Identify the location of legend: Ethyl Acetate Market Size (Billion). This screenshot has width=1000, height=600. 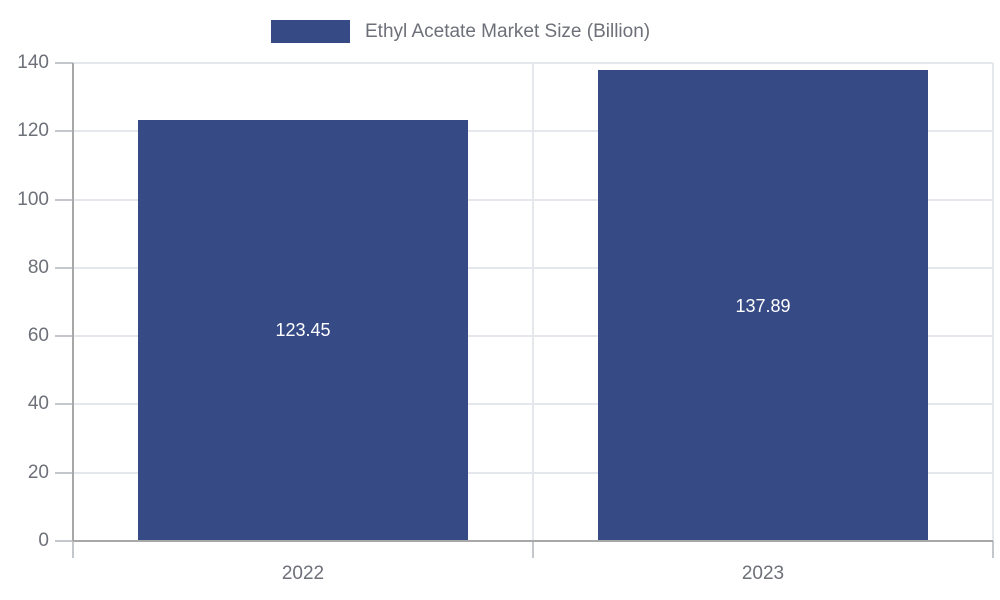
(460, 31).